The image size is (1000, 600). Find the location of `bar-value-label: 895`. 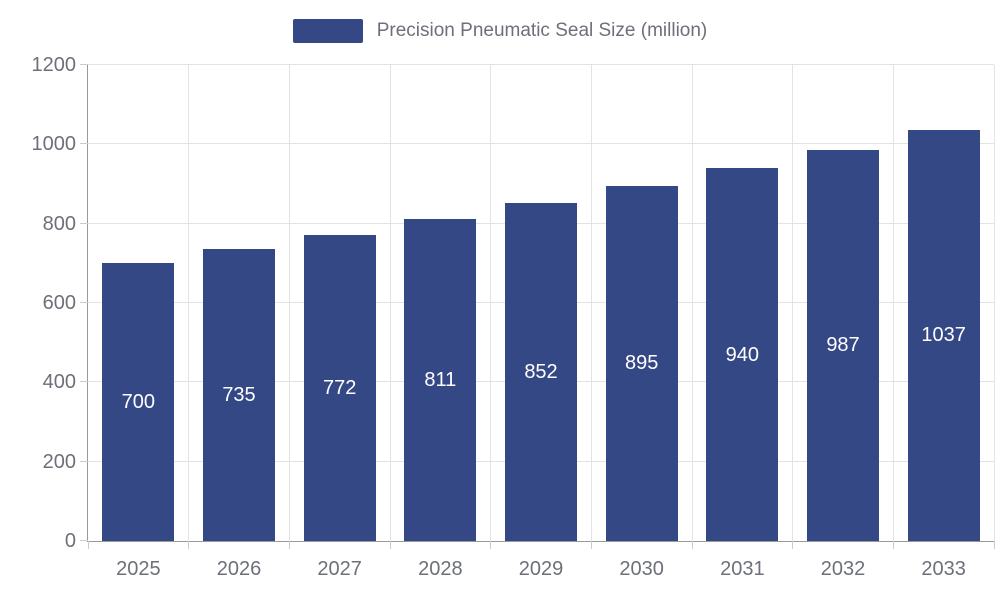

bar-value-label: 895 is located at coordinates (641, 363).